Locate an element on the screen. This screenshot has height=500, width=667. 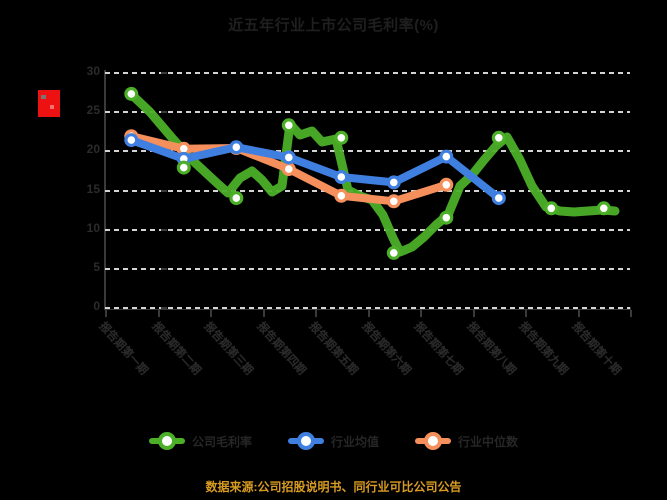
chart-legend: 公司毛利率 行业均值 行业中位数 is located at coordinates (333, 441).